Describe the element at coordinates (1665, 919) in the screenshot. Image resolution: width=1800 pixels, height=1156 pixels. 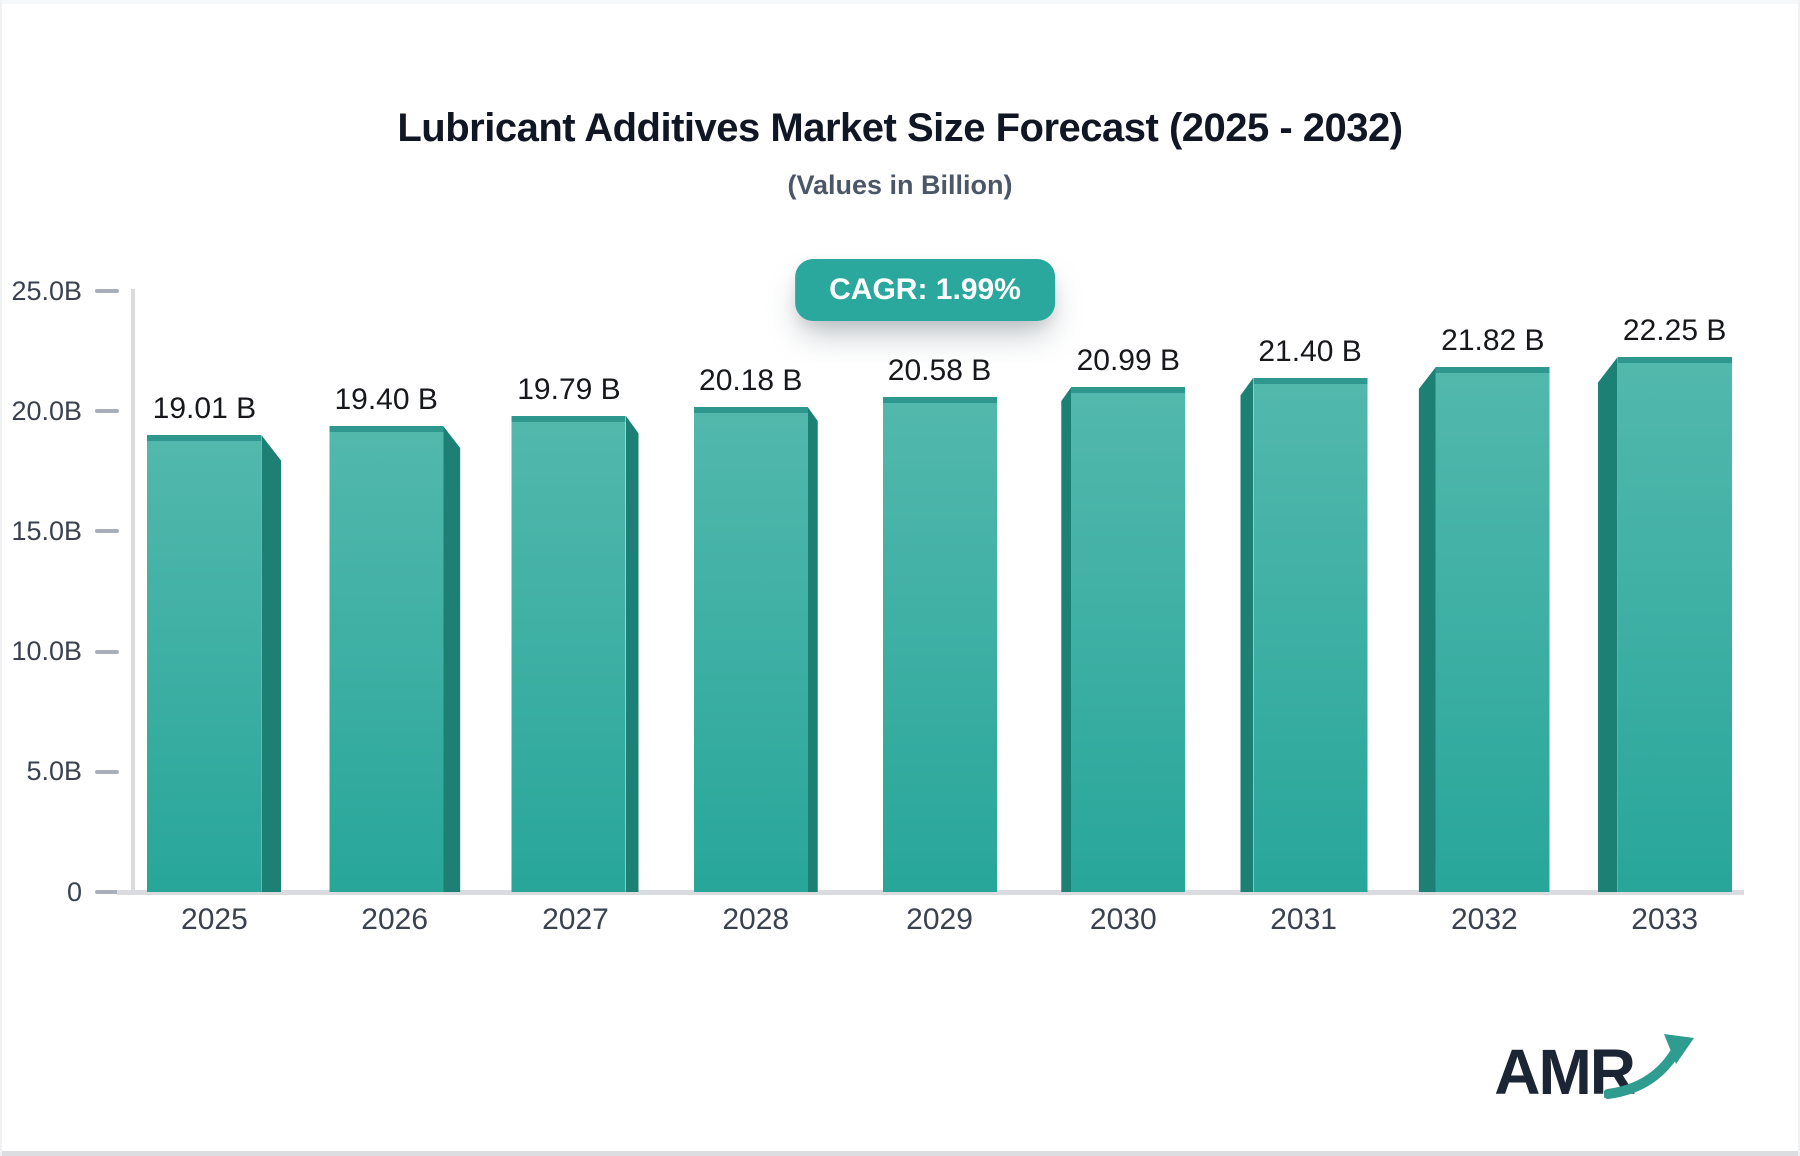
I see `x-tick-label: 2033` at that location.